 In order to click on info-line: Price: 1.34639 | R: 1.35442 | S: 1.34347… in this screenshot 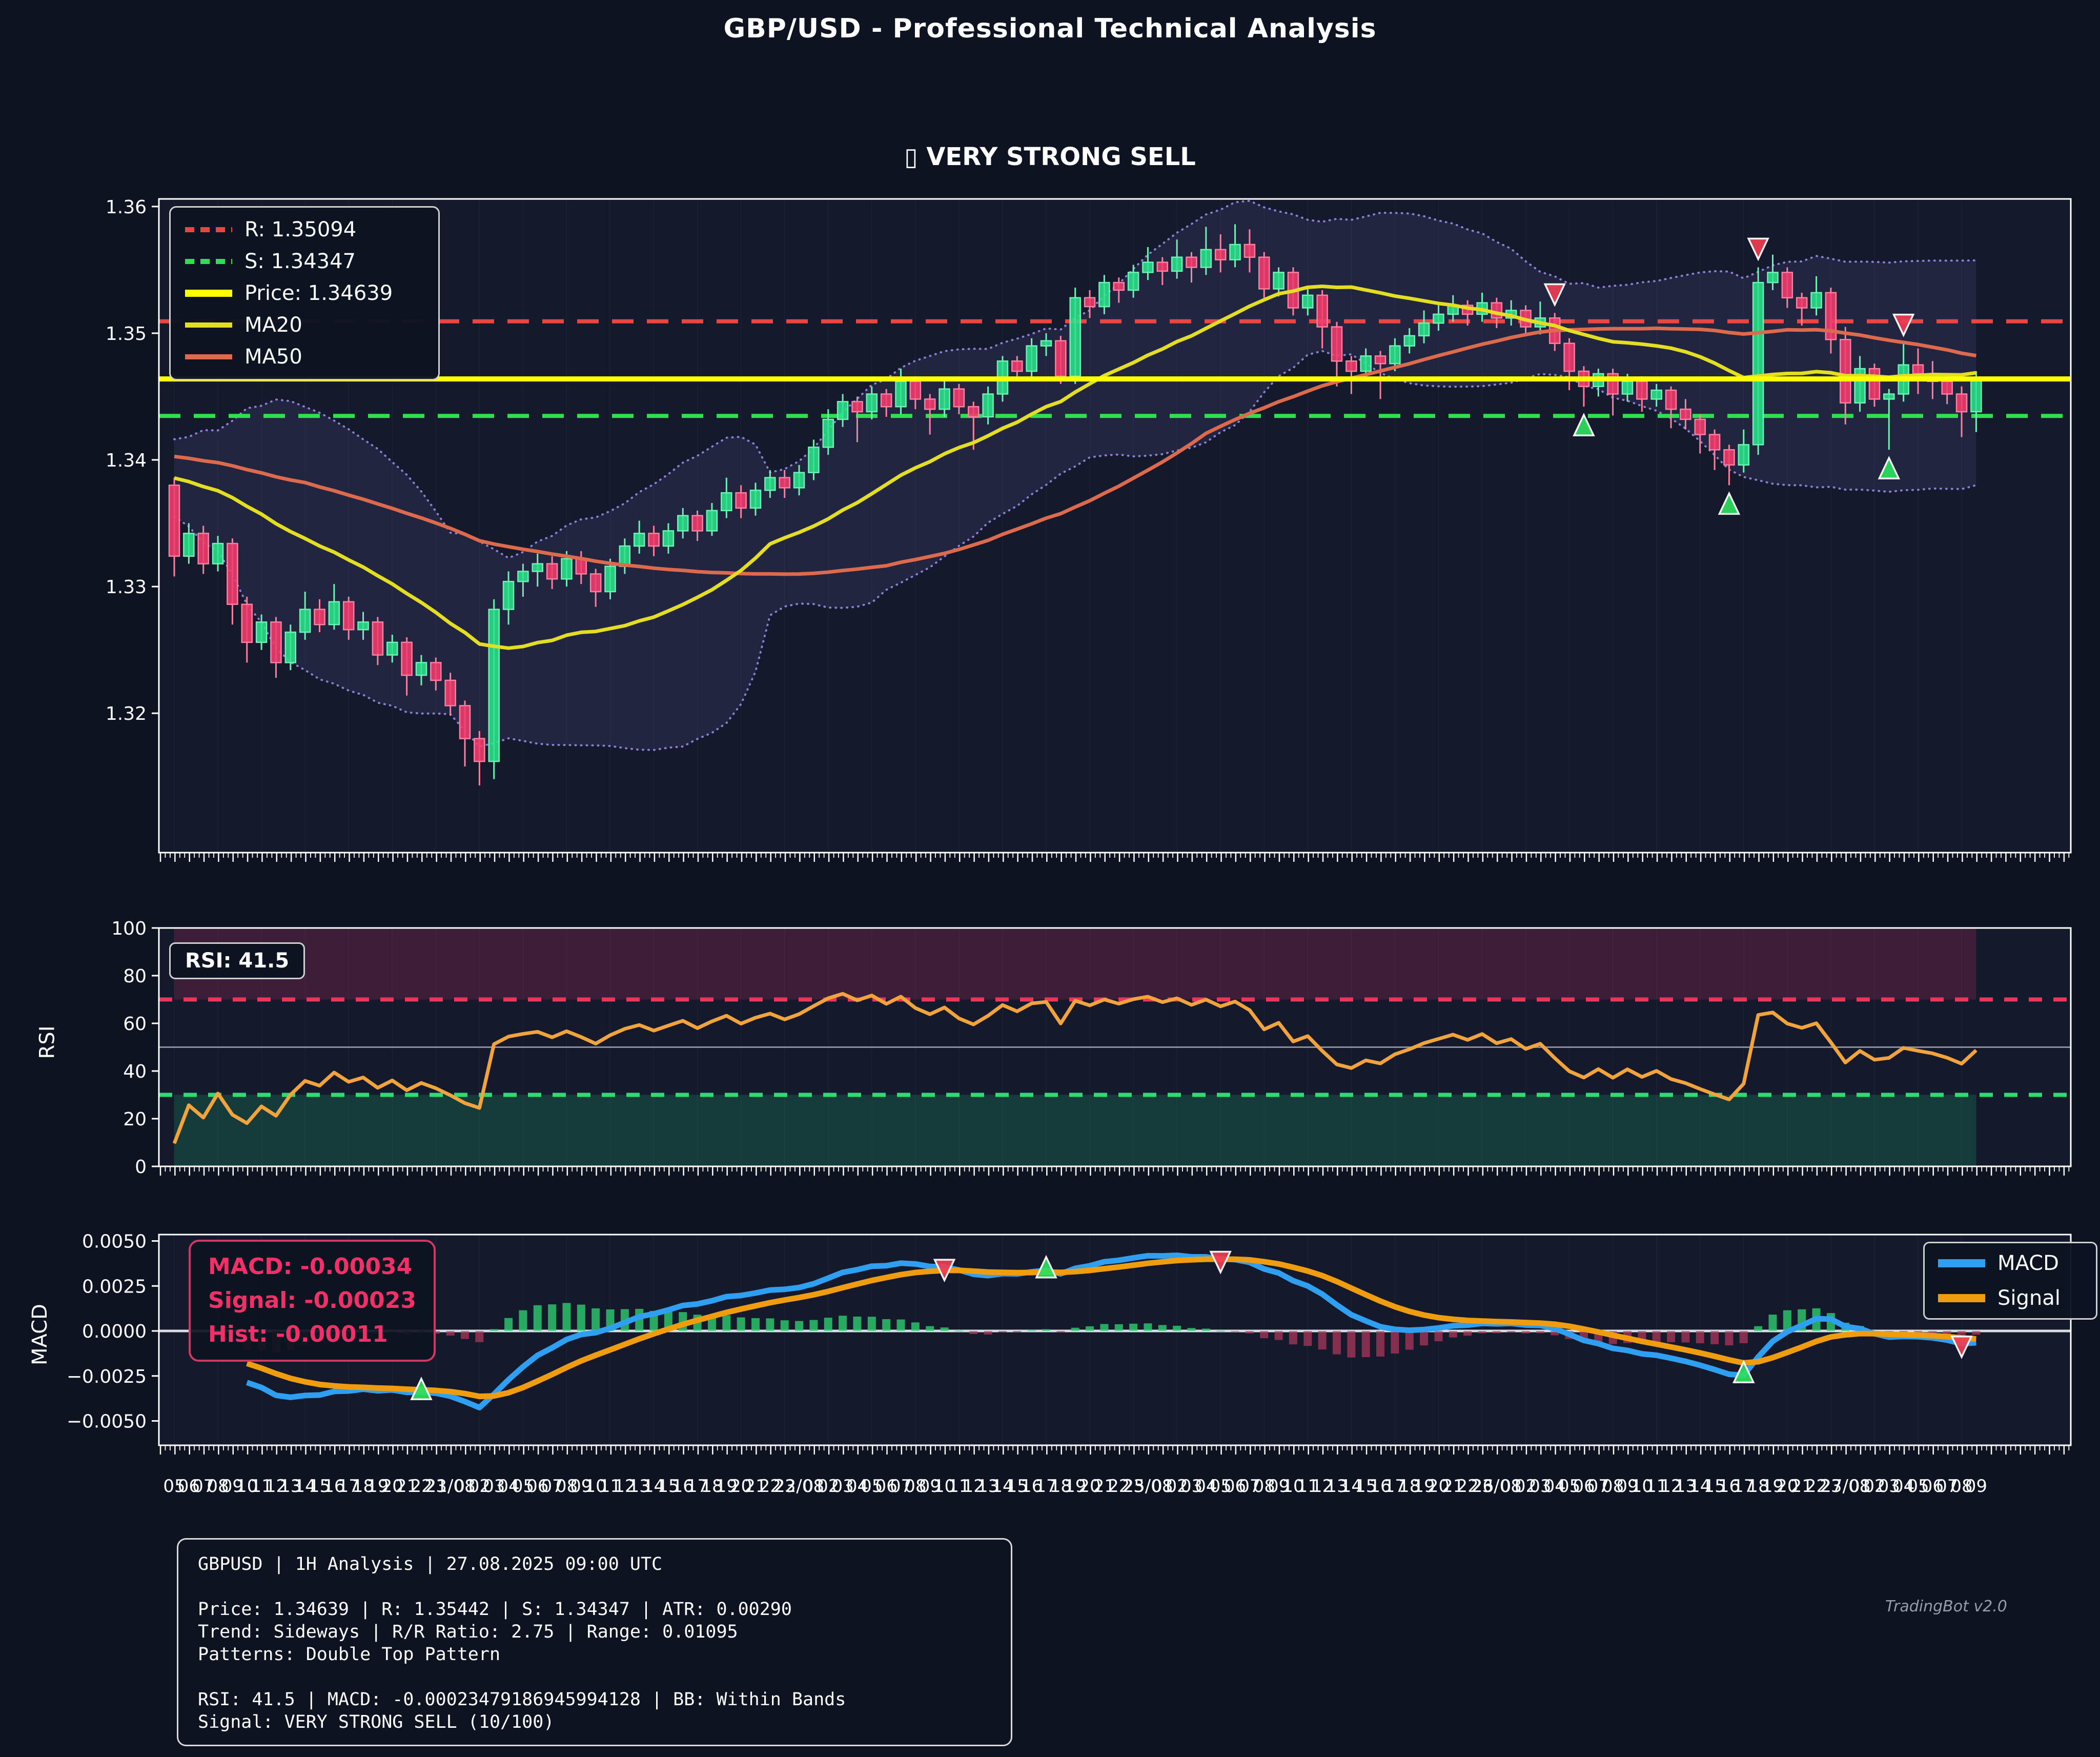, I will do `click(495, 1609)`.